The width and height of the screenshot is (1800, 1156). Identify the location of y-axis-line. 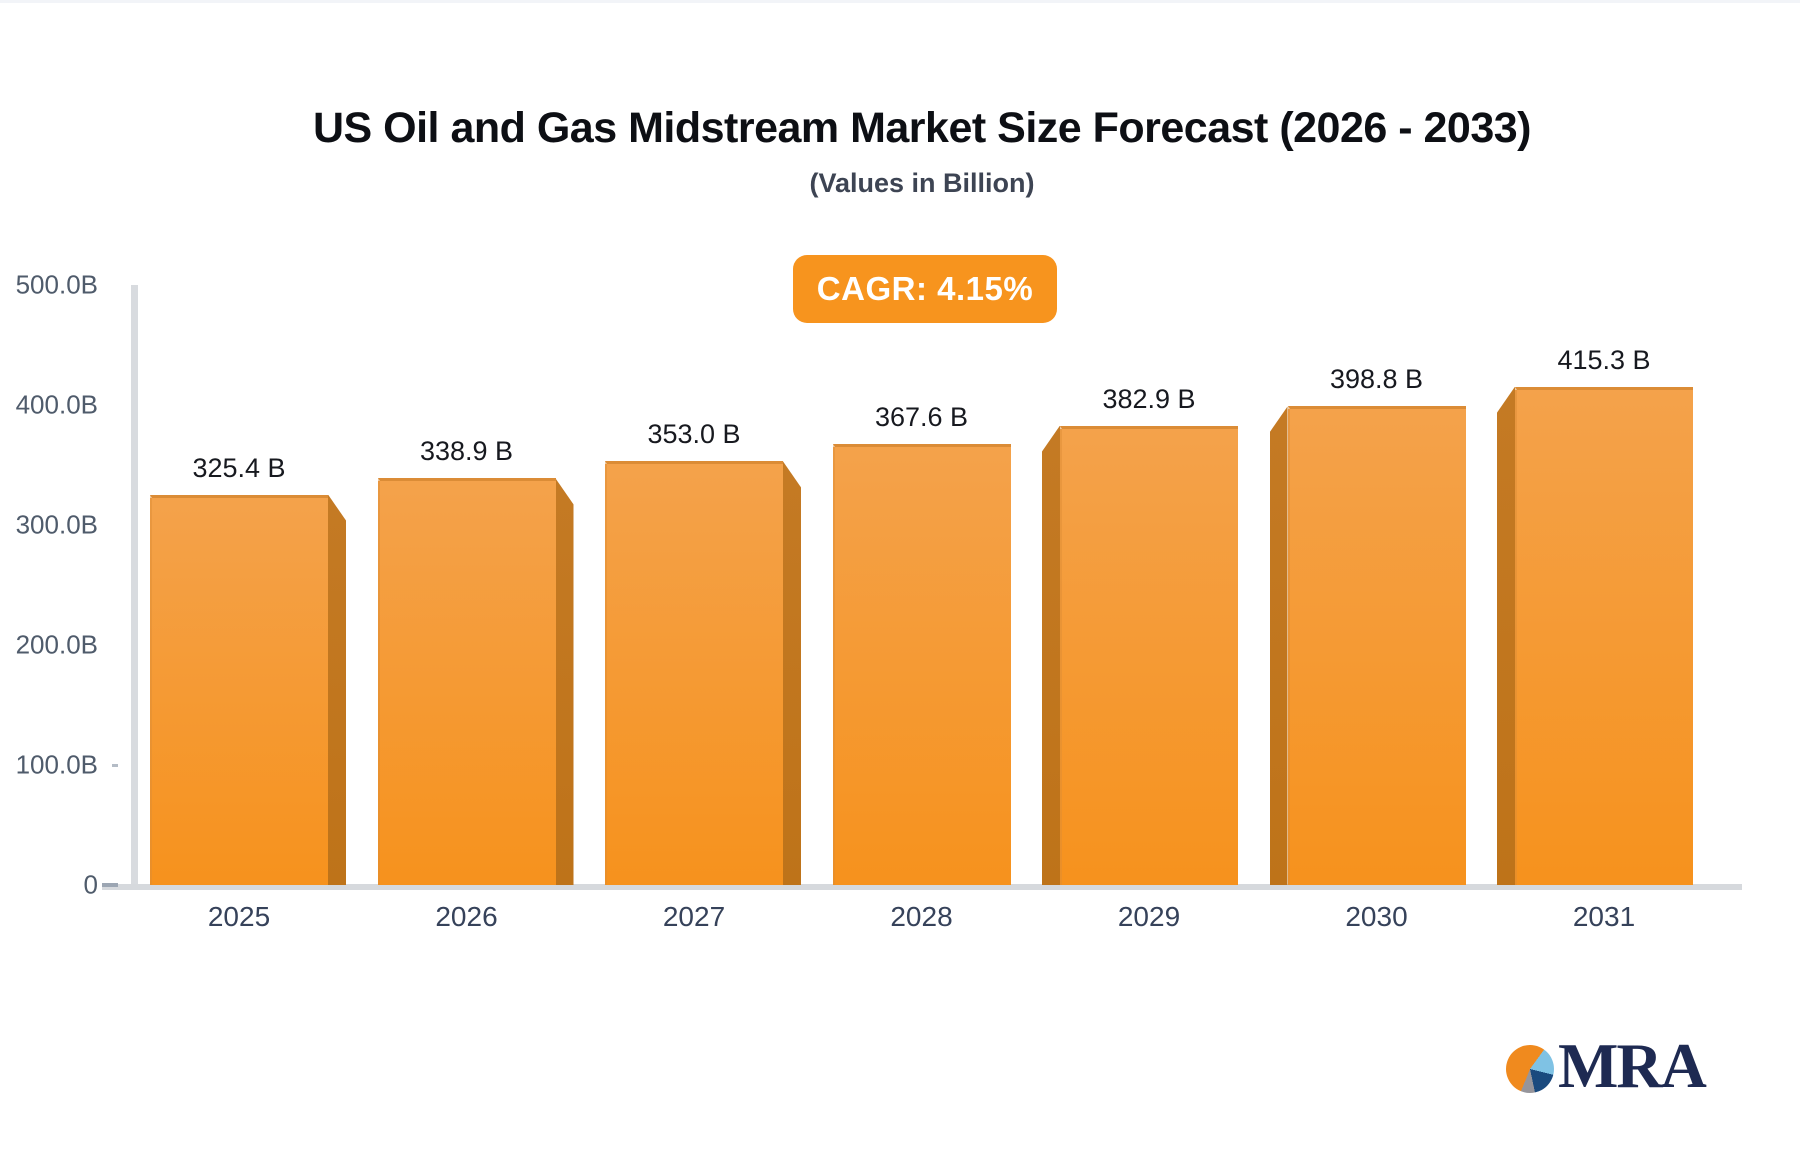
(134, 587).